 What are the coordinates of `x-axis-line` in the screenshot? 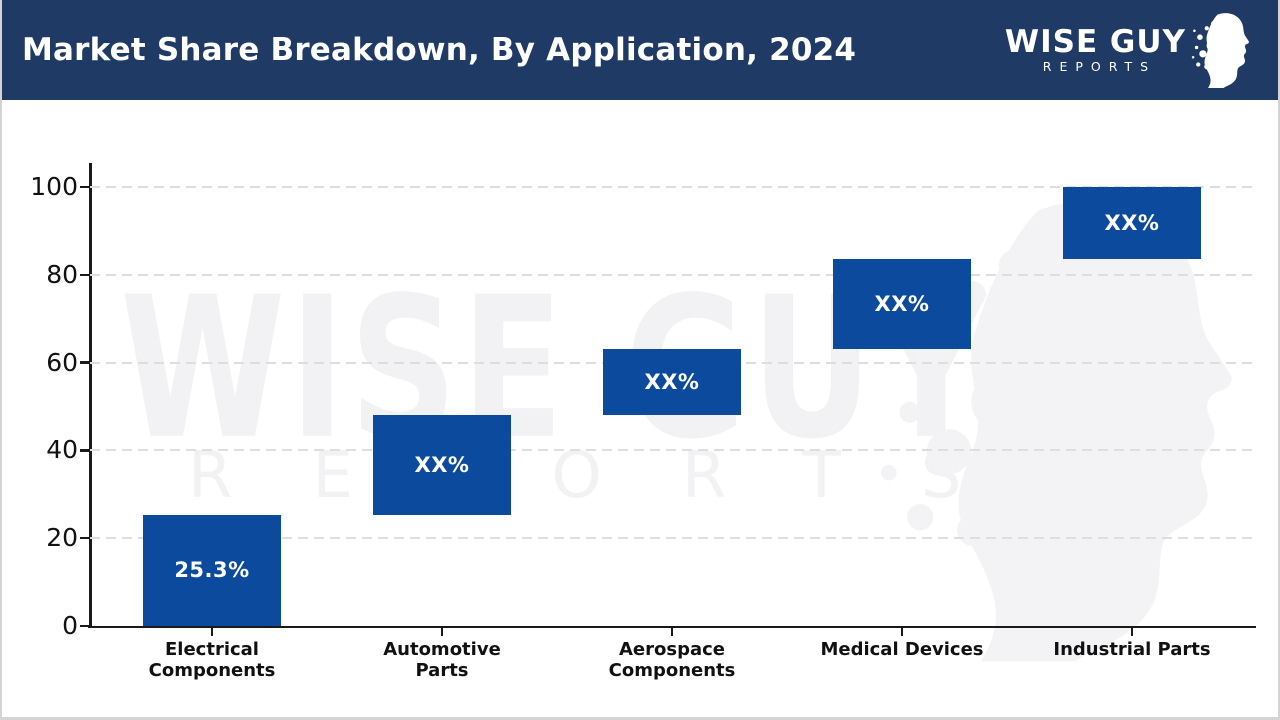 It's located at (672, 626).